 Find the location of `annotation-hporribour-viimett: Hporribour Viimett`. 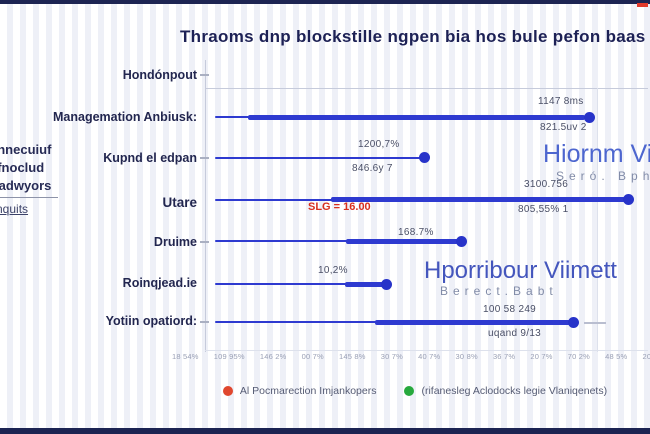

annotation-hporribour-viimett: Hporribour Viimett is located at coordinates (520, 270).